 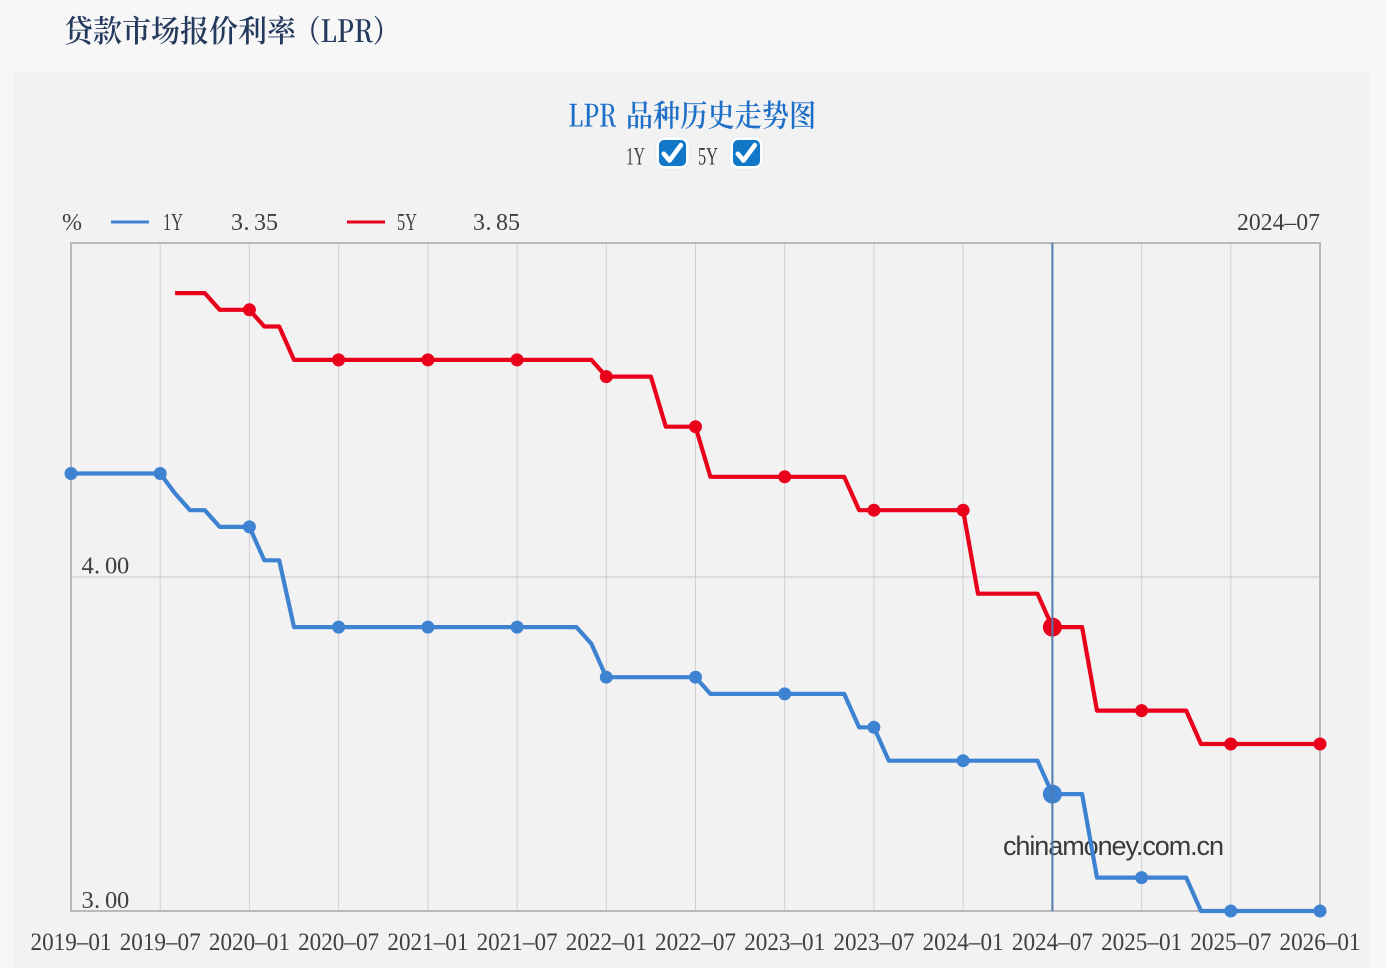 What do you see at coordinates (963, 941) in the screenshot?
I see `svg-text: 2024–01` at bounding box center [963, 941].